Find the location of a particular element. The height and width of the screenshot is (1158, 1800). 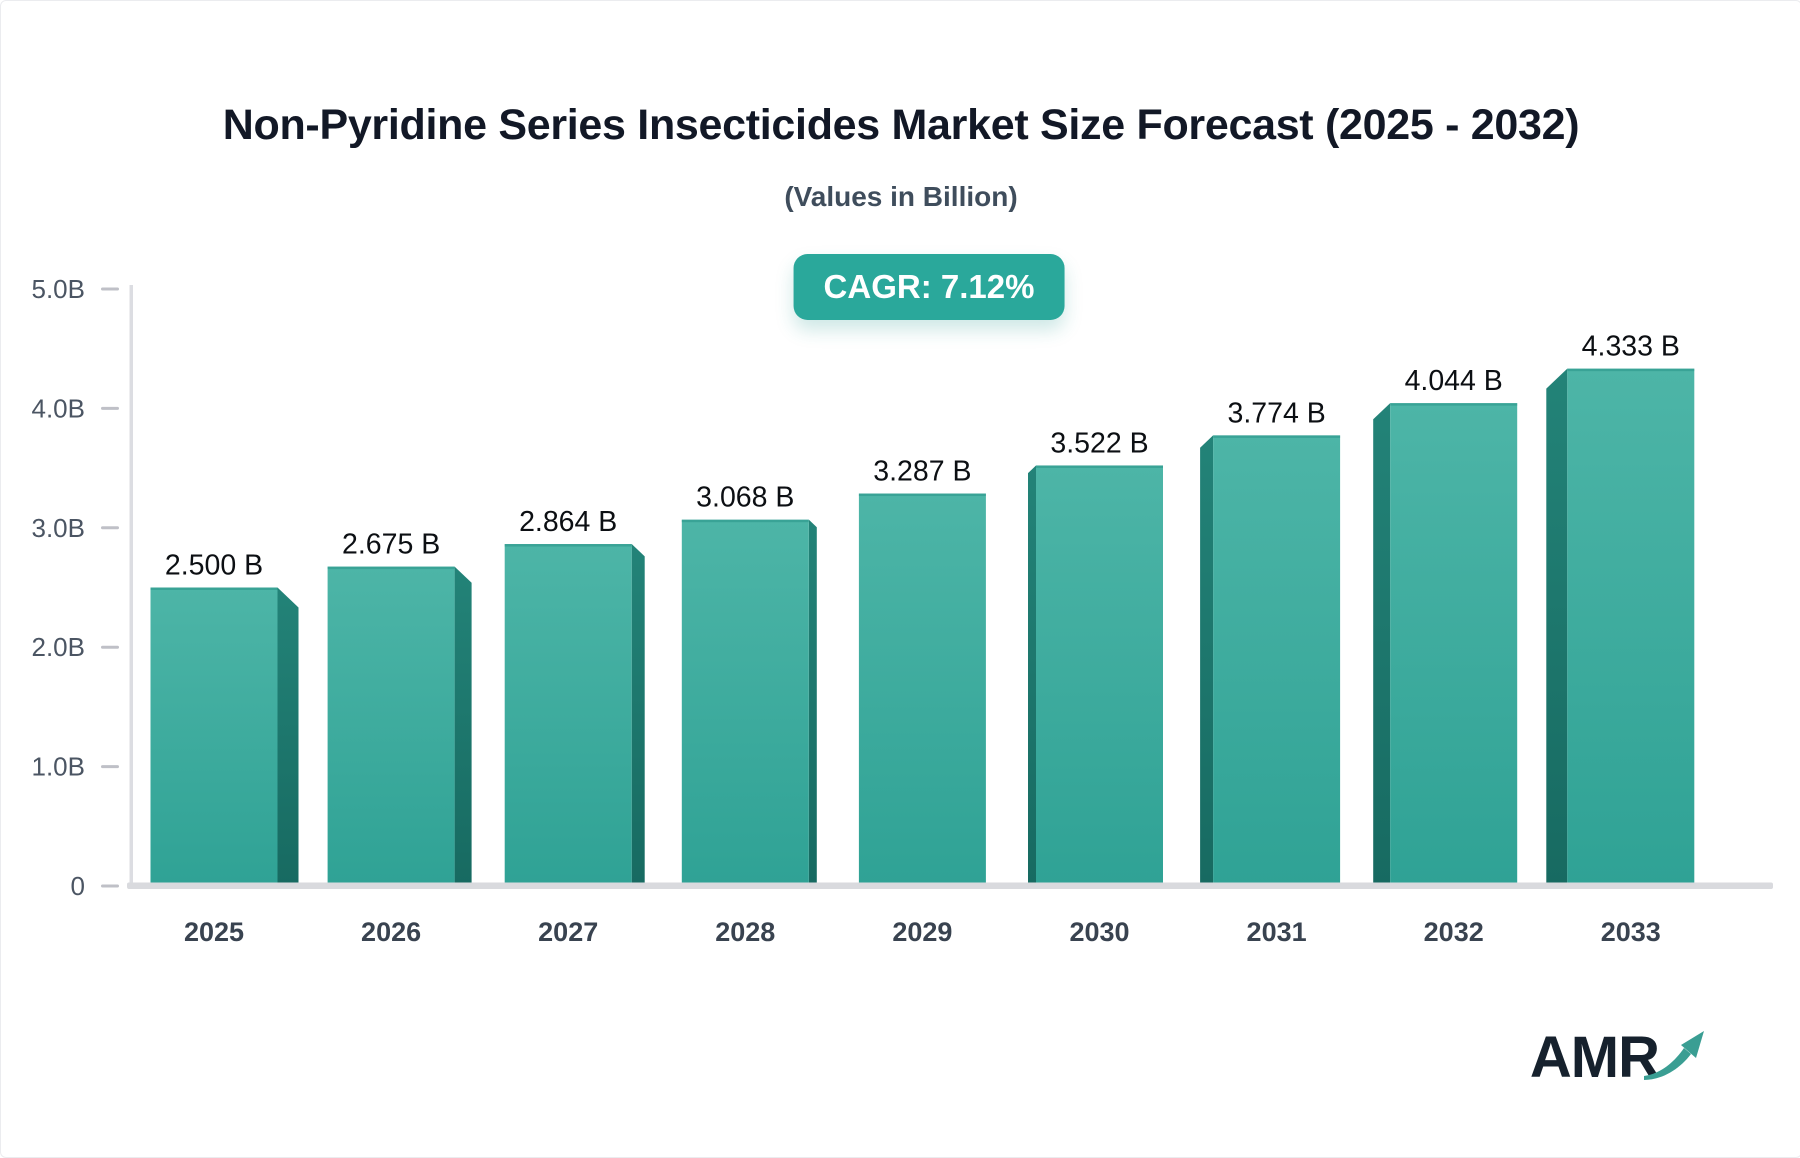

bar-value-label: 2.675 B is located at coordinates (391, 545).